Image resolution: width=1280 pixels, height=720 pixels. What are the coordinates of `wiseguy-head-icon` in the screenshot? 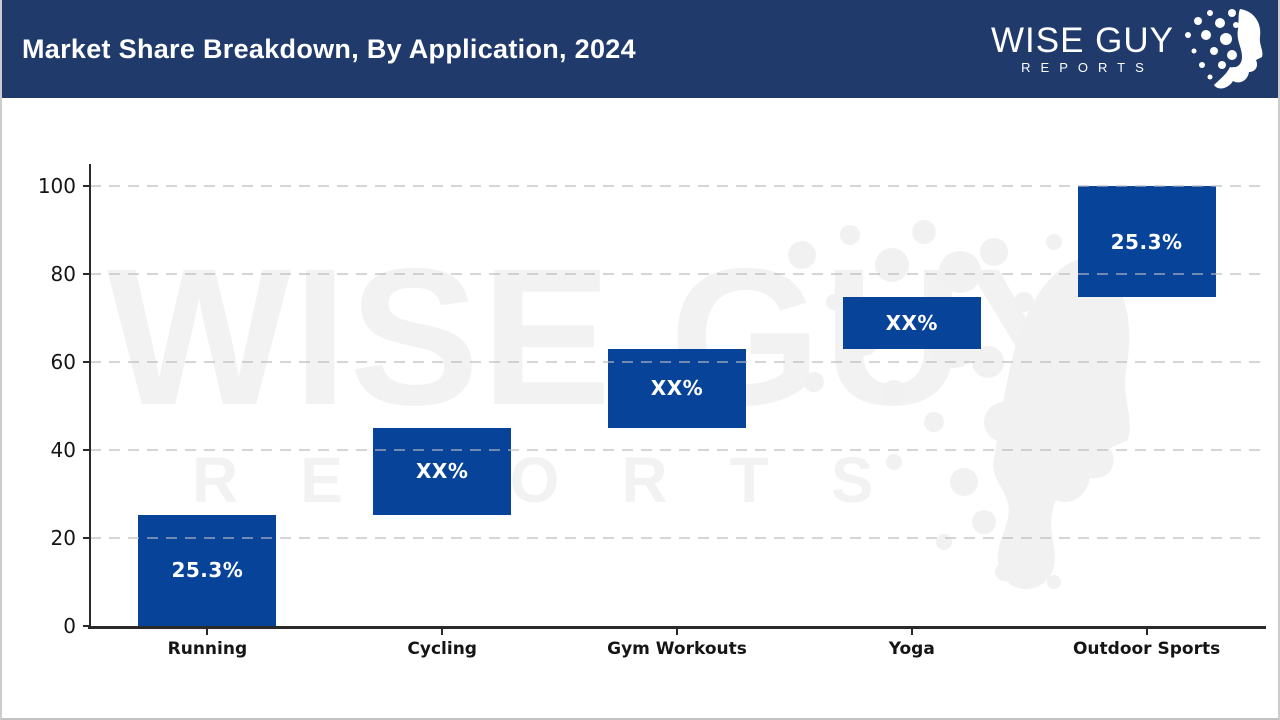 It's located at (1224, 49).